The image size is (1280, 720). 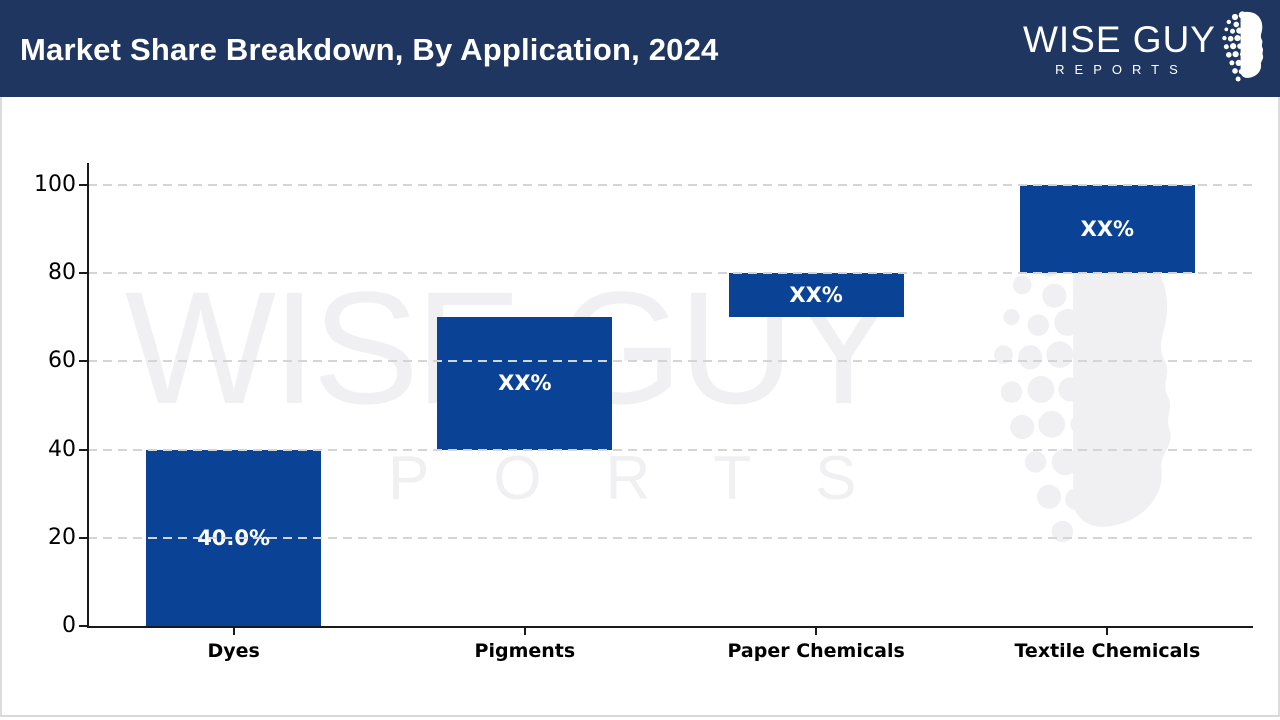 I want to click on y-tick-label-60: 60, so click(x=62, y=361).